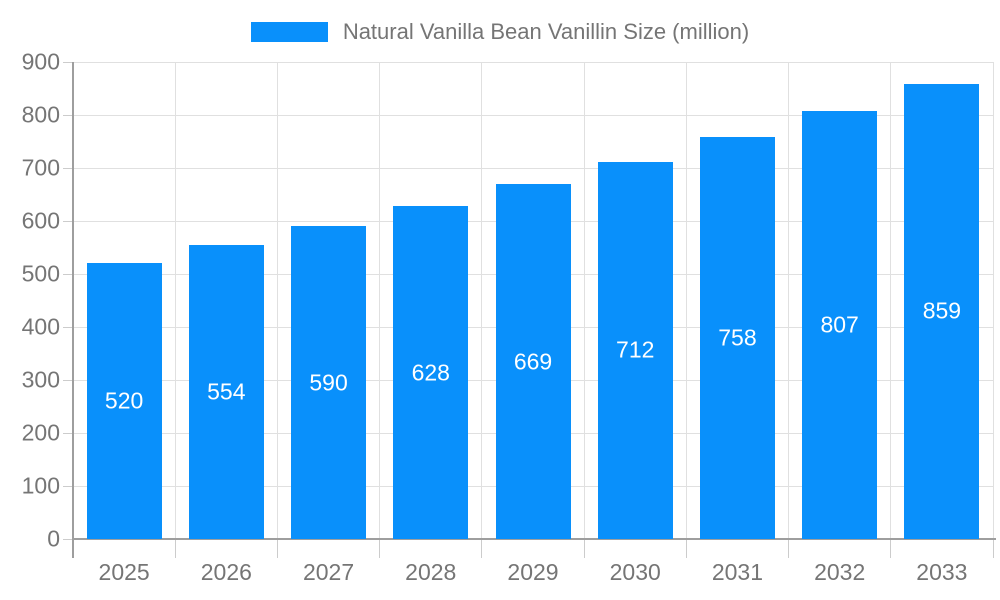 The height and width of the screenshot is (600, 1000). I want to click on y-axis-tick-label: 900, so click(40, 61).